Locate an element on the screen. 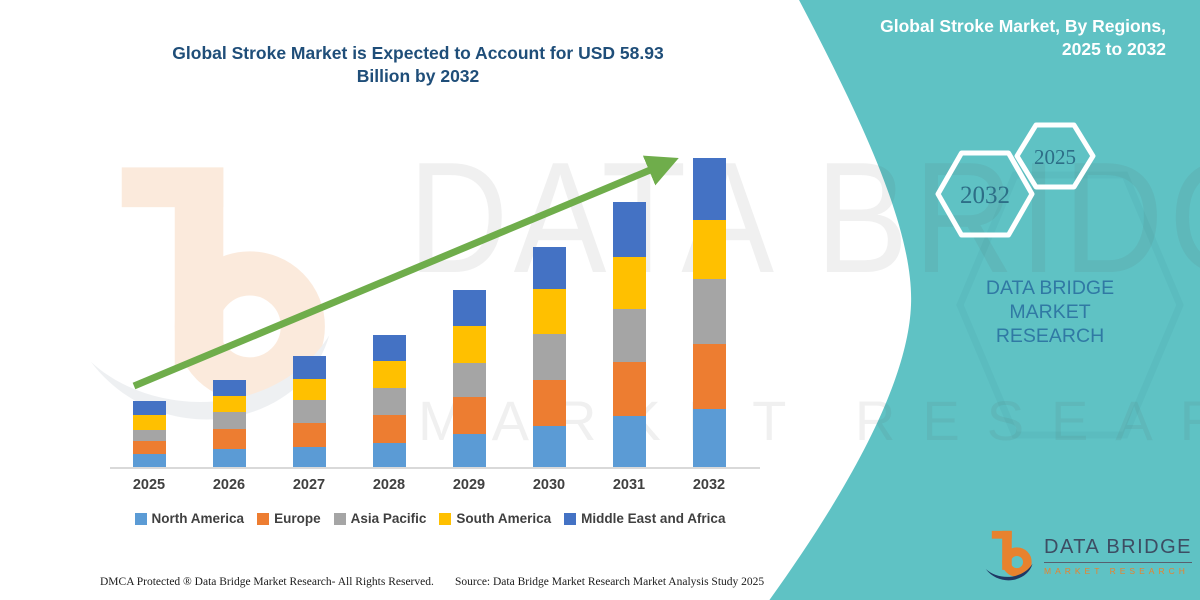  legend-label-asia-pacific: Asia Pacific is located at coordinates (388, 518).